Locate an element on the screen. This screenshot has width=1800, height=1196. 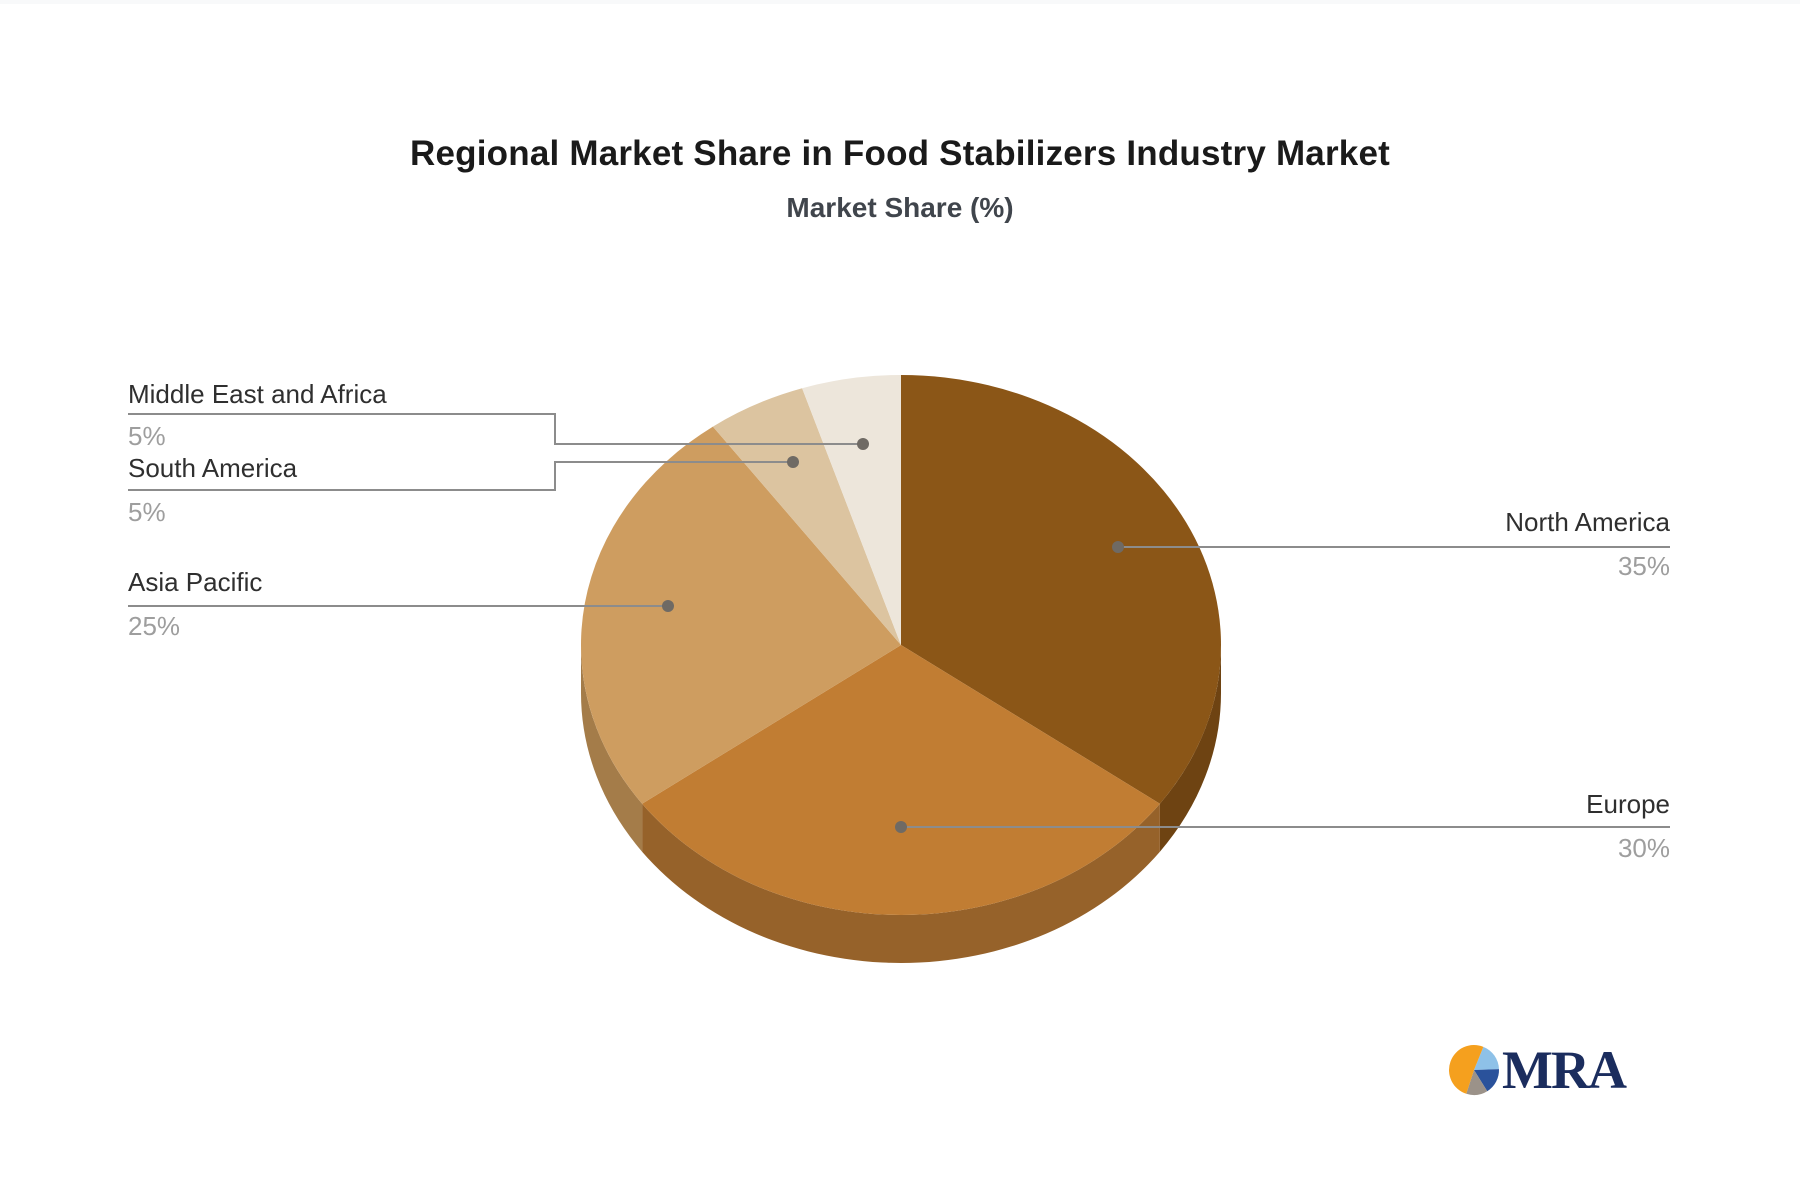
leader-dot-north-america is located at coordinates (1118, 547).